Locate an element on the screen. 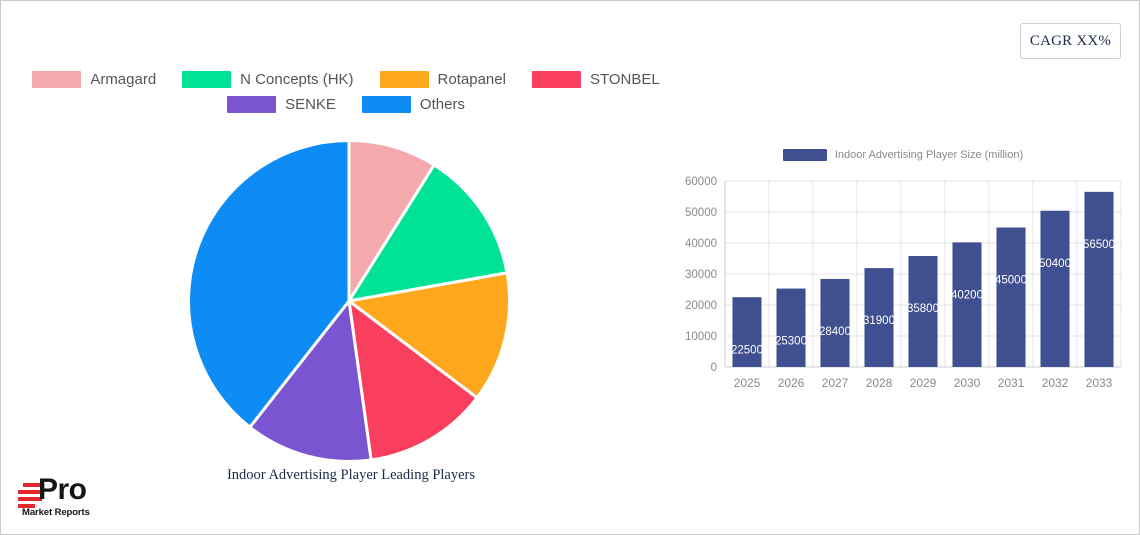  bar-y-axis-ticks: 0 10000 20000 30000 40000 50000 60000 is located at coordinates (701, 275).